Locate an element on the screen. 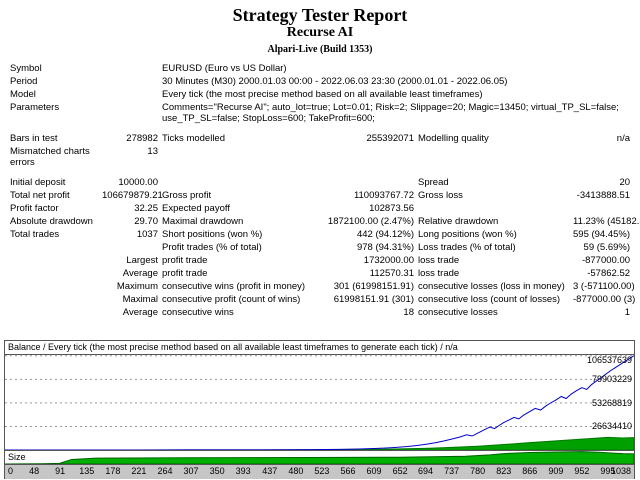 Image resolution: width=640 pixels, height=480 pixels. info-row: Symbol EURUSD (Euro vs US Dollar) is located at coordinates (320, 68).